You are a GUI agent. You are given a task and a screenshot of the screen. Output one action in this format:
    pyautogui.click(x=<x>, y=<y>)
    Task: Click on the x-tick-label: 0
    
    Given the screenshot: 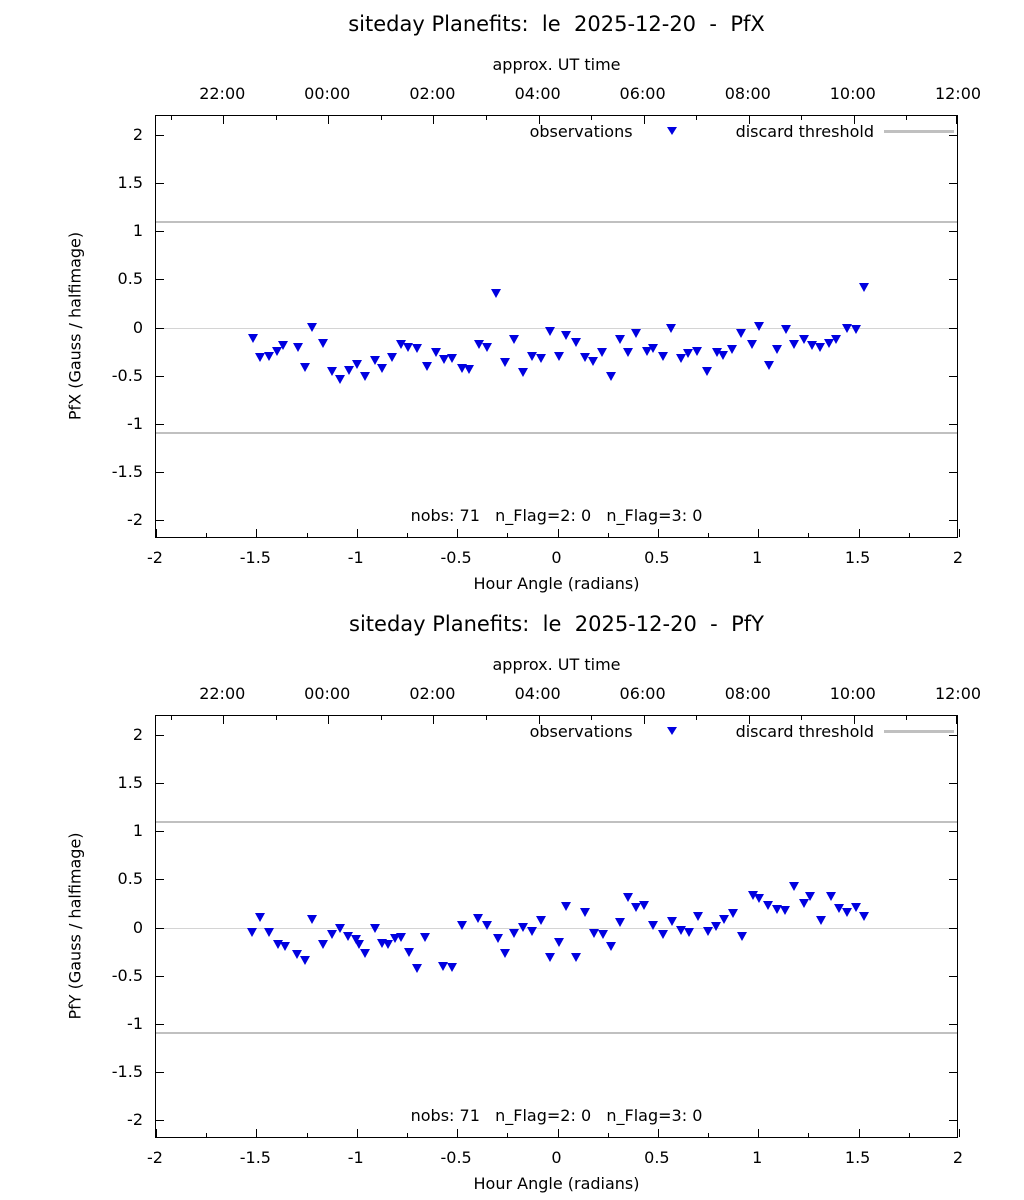 What is the action you would take?
    pyautogui.click(x=556, y=557)
    